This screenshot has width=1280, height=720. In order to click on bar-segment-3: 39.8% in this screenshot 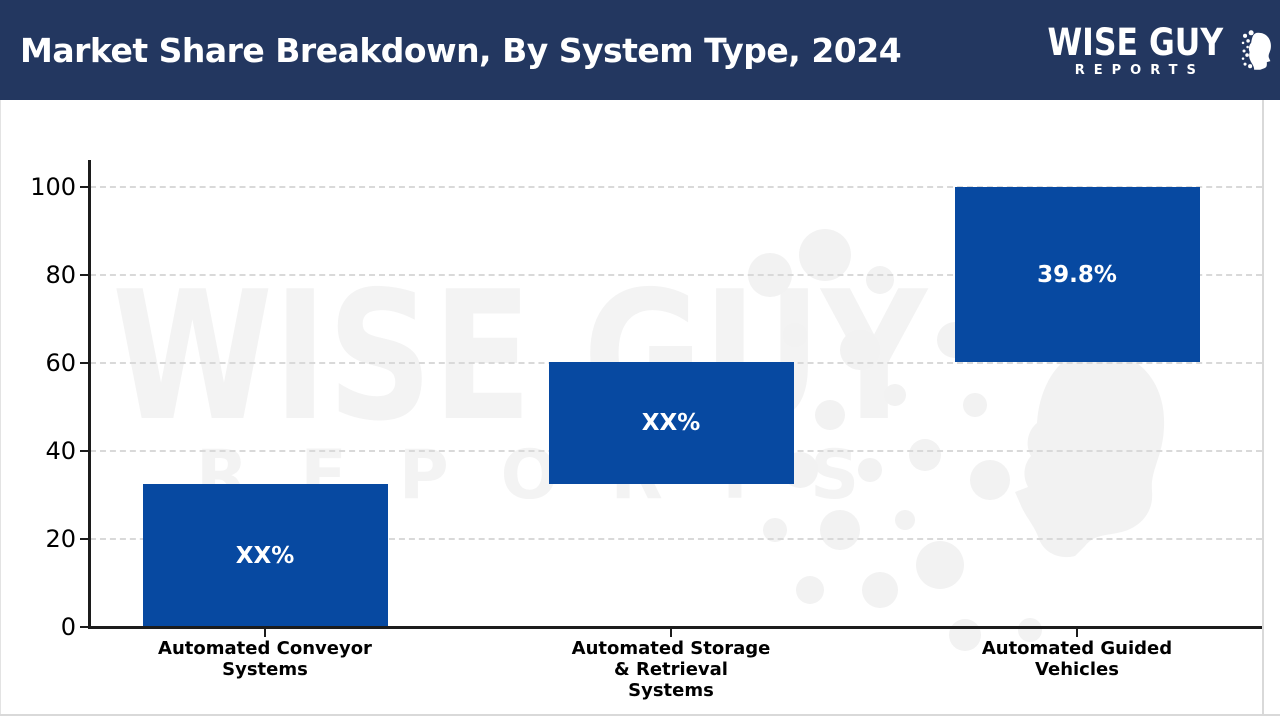, I will do `click(1077, 275)`.